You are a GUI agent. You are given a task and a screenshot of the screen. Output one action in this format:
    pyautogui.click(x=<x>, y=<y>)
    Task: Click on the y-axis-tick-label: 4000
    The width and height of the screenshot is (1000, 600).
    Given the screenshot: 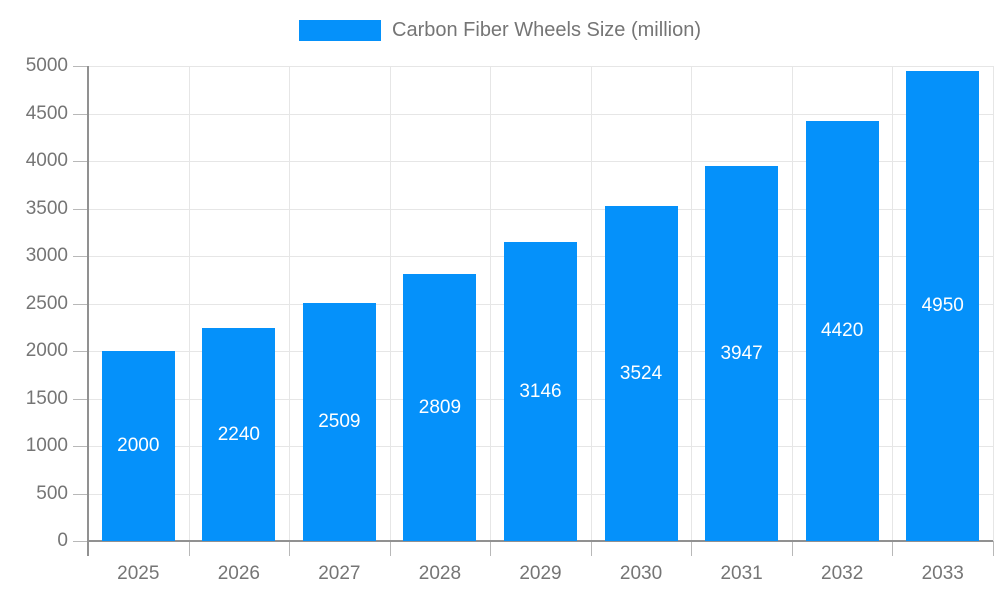 What is the action you would take?
    pyautogui.click(x=46, y=160)
    